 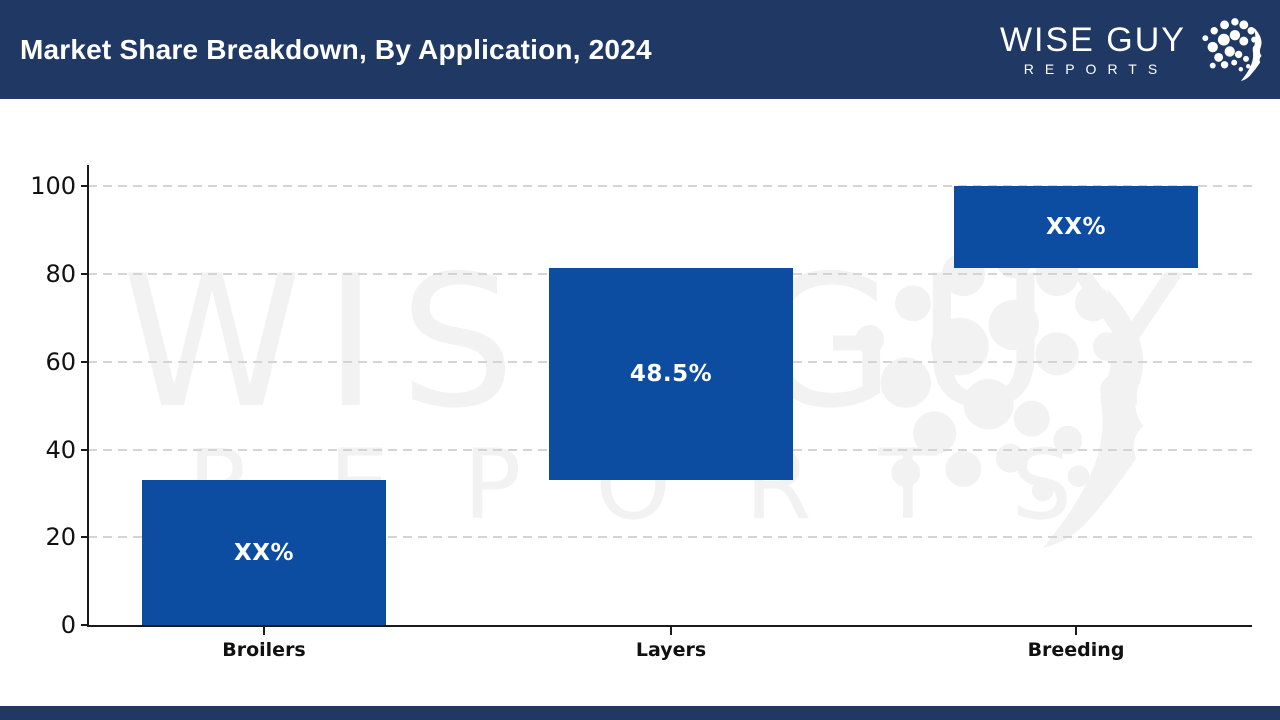 What do you see at coordinates (68, 625) in the screenshot?
I see `y-tick-label: 0` at bounding box center [68, 625].